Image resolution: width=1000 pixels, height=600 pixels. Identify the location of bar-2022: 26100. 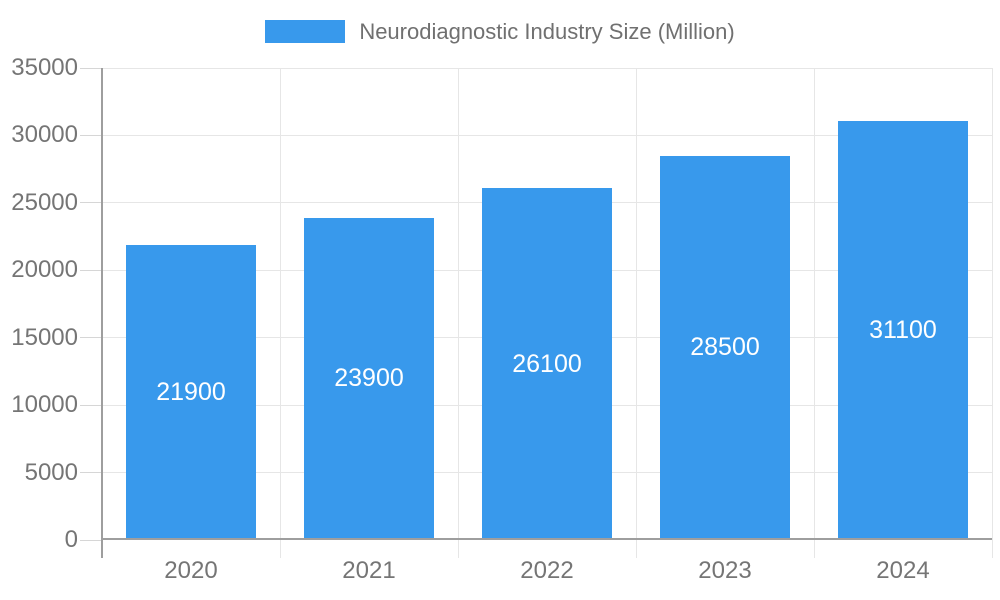
(547, 364).